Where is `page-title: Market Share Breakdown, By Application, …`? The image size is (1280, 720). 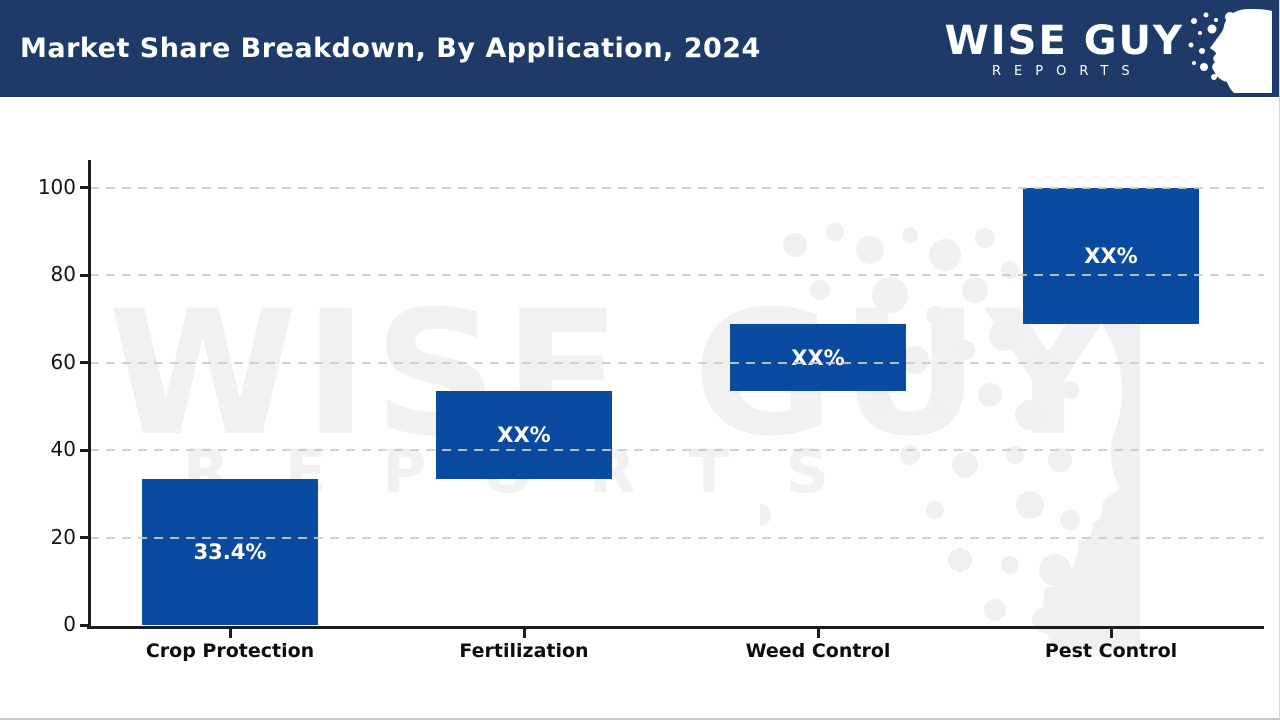
page-title: Market Share Breakdown, By Application, … is located at coordinates (390, 48).